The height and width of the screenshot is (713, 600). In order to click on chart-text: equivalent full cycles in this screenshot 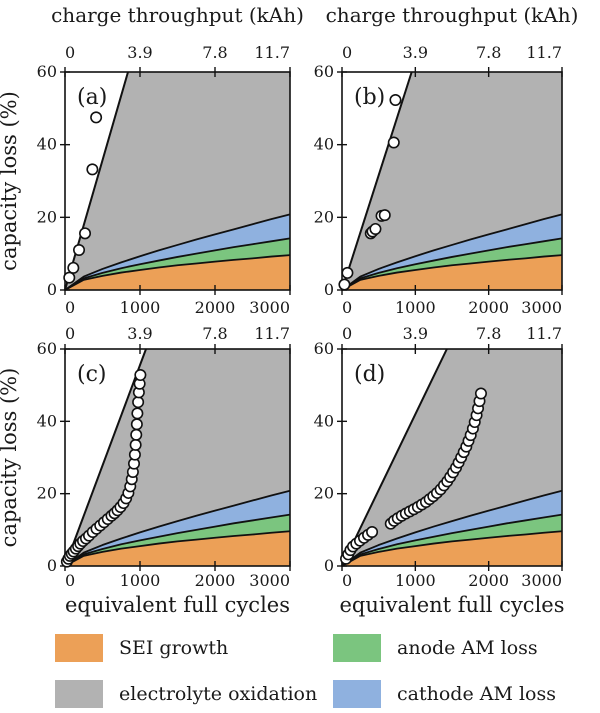, I will do `click(177, 605)`.